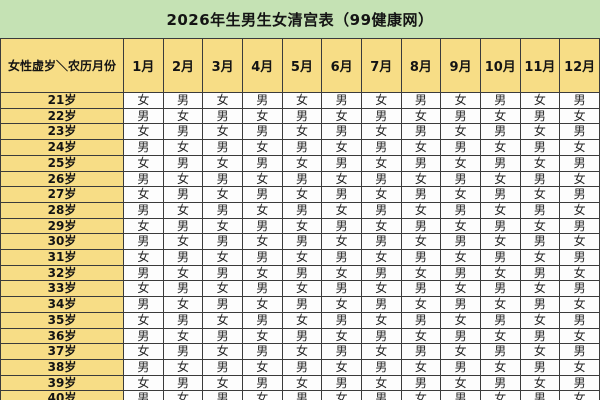  I want to click on month-header-cell: 5月, so click(302, 65).